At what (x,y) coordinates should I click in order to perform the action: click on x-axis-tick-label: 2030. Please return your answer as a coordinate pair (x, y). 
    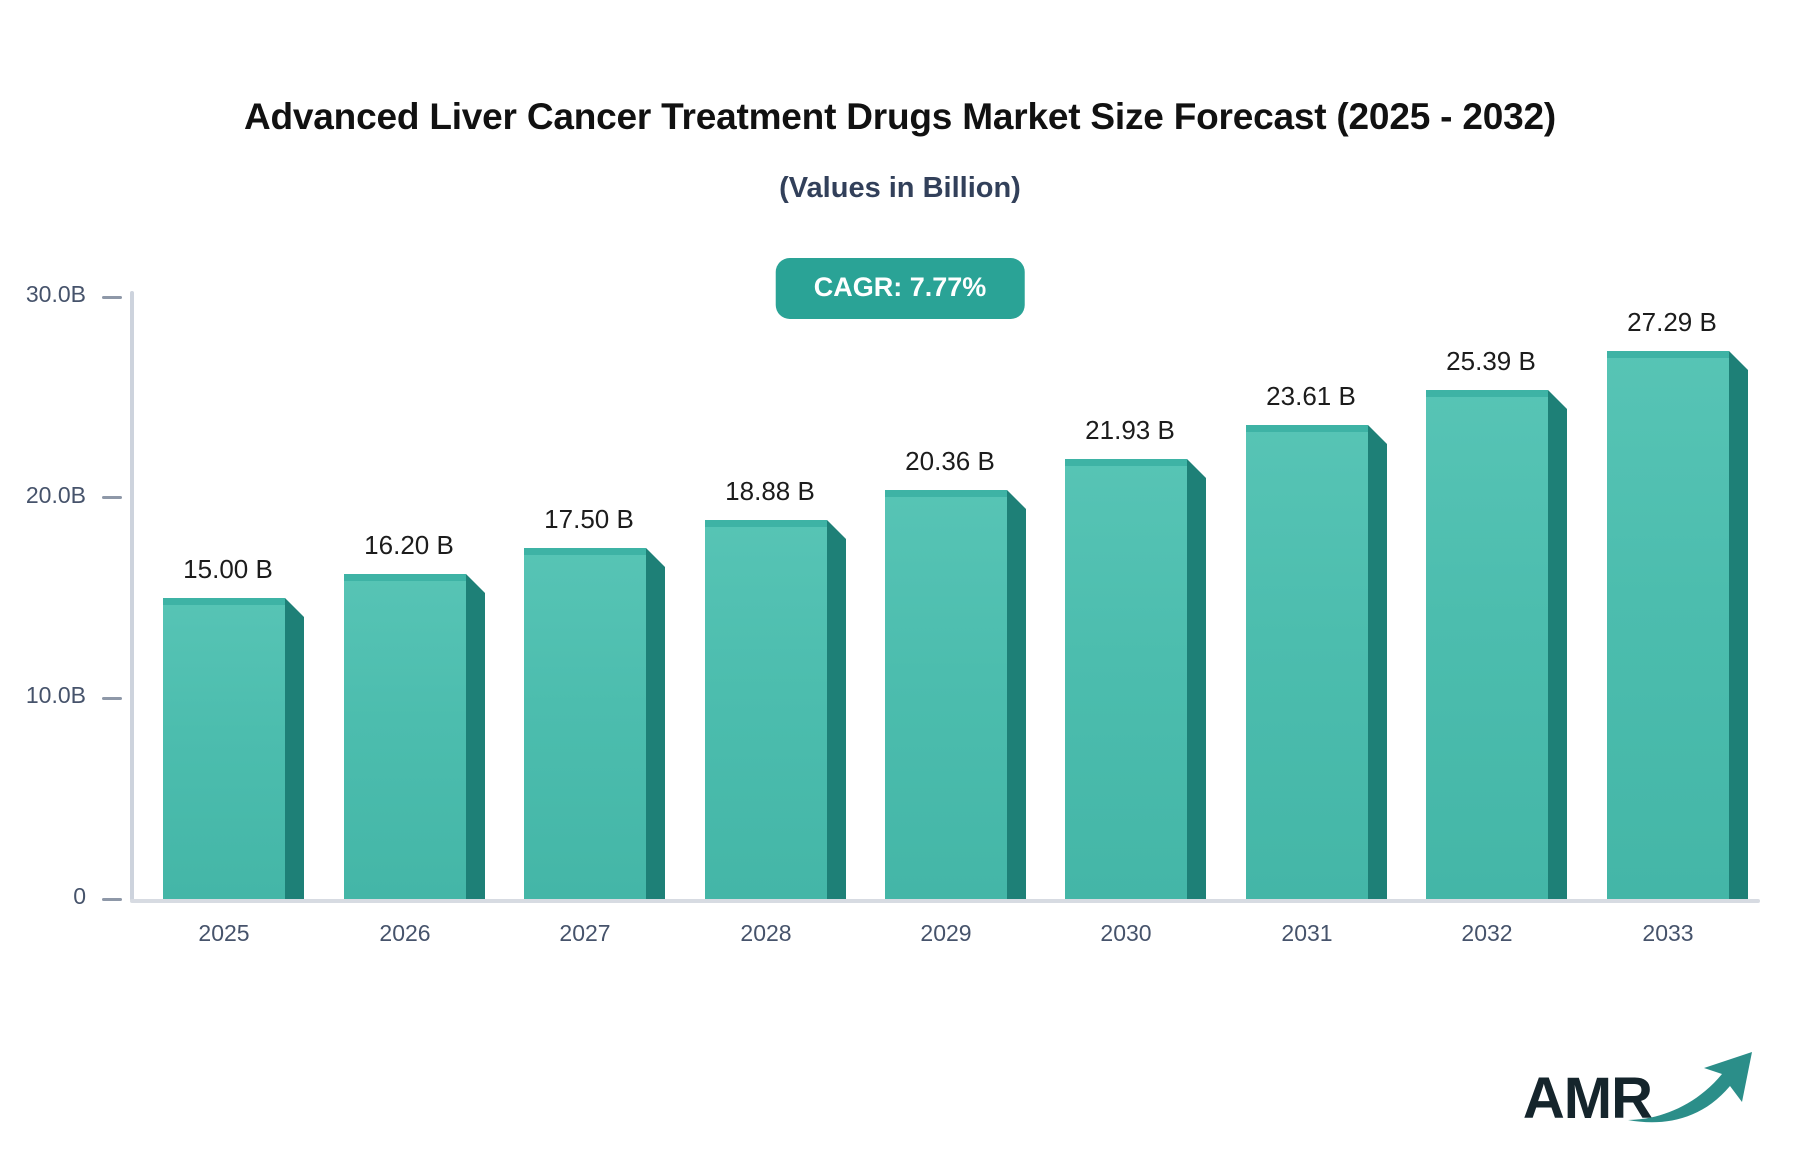
    Looking at the image, I should click on (1126, 933).